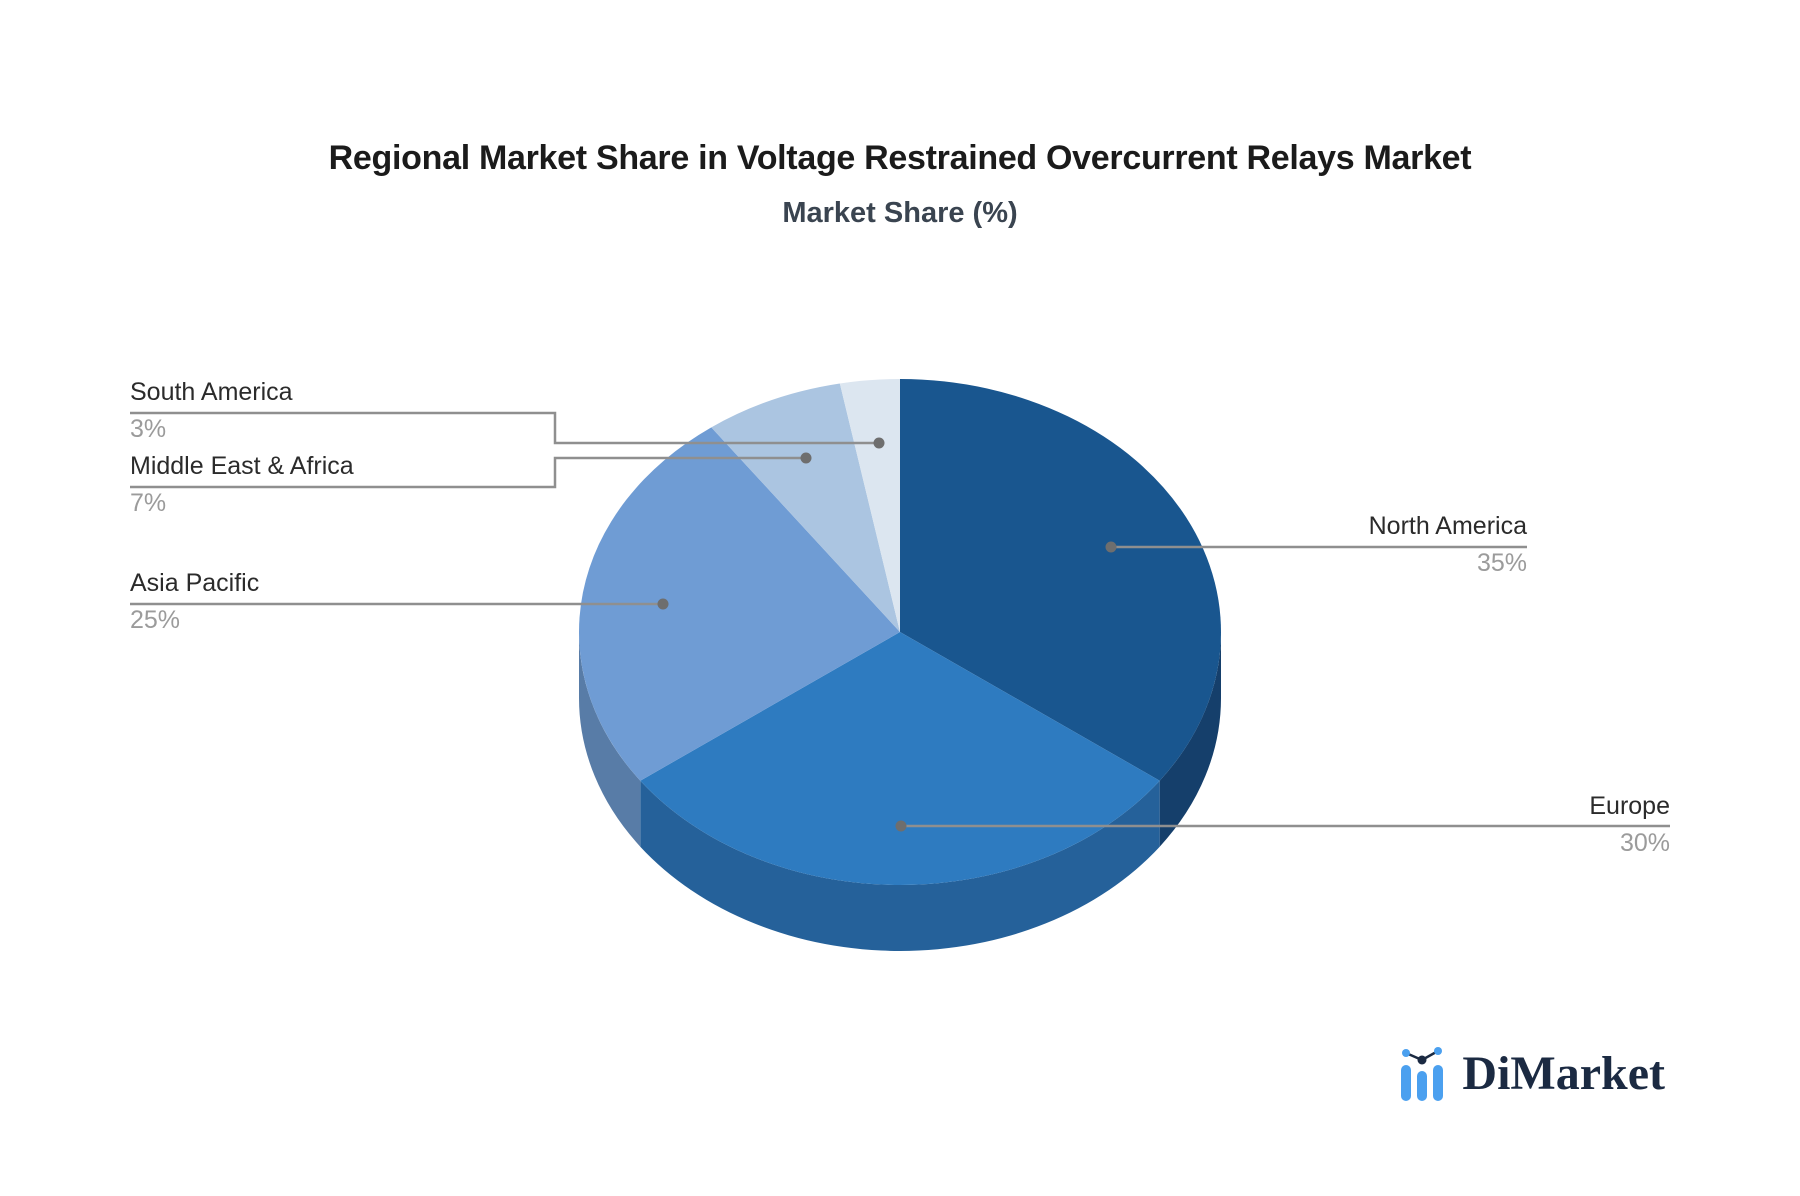 The height and width of the screenshot is (1196, 1800). I want to click on slice-value-north-america: 35%, so click(1501, 563).